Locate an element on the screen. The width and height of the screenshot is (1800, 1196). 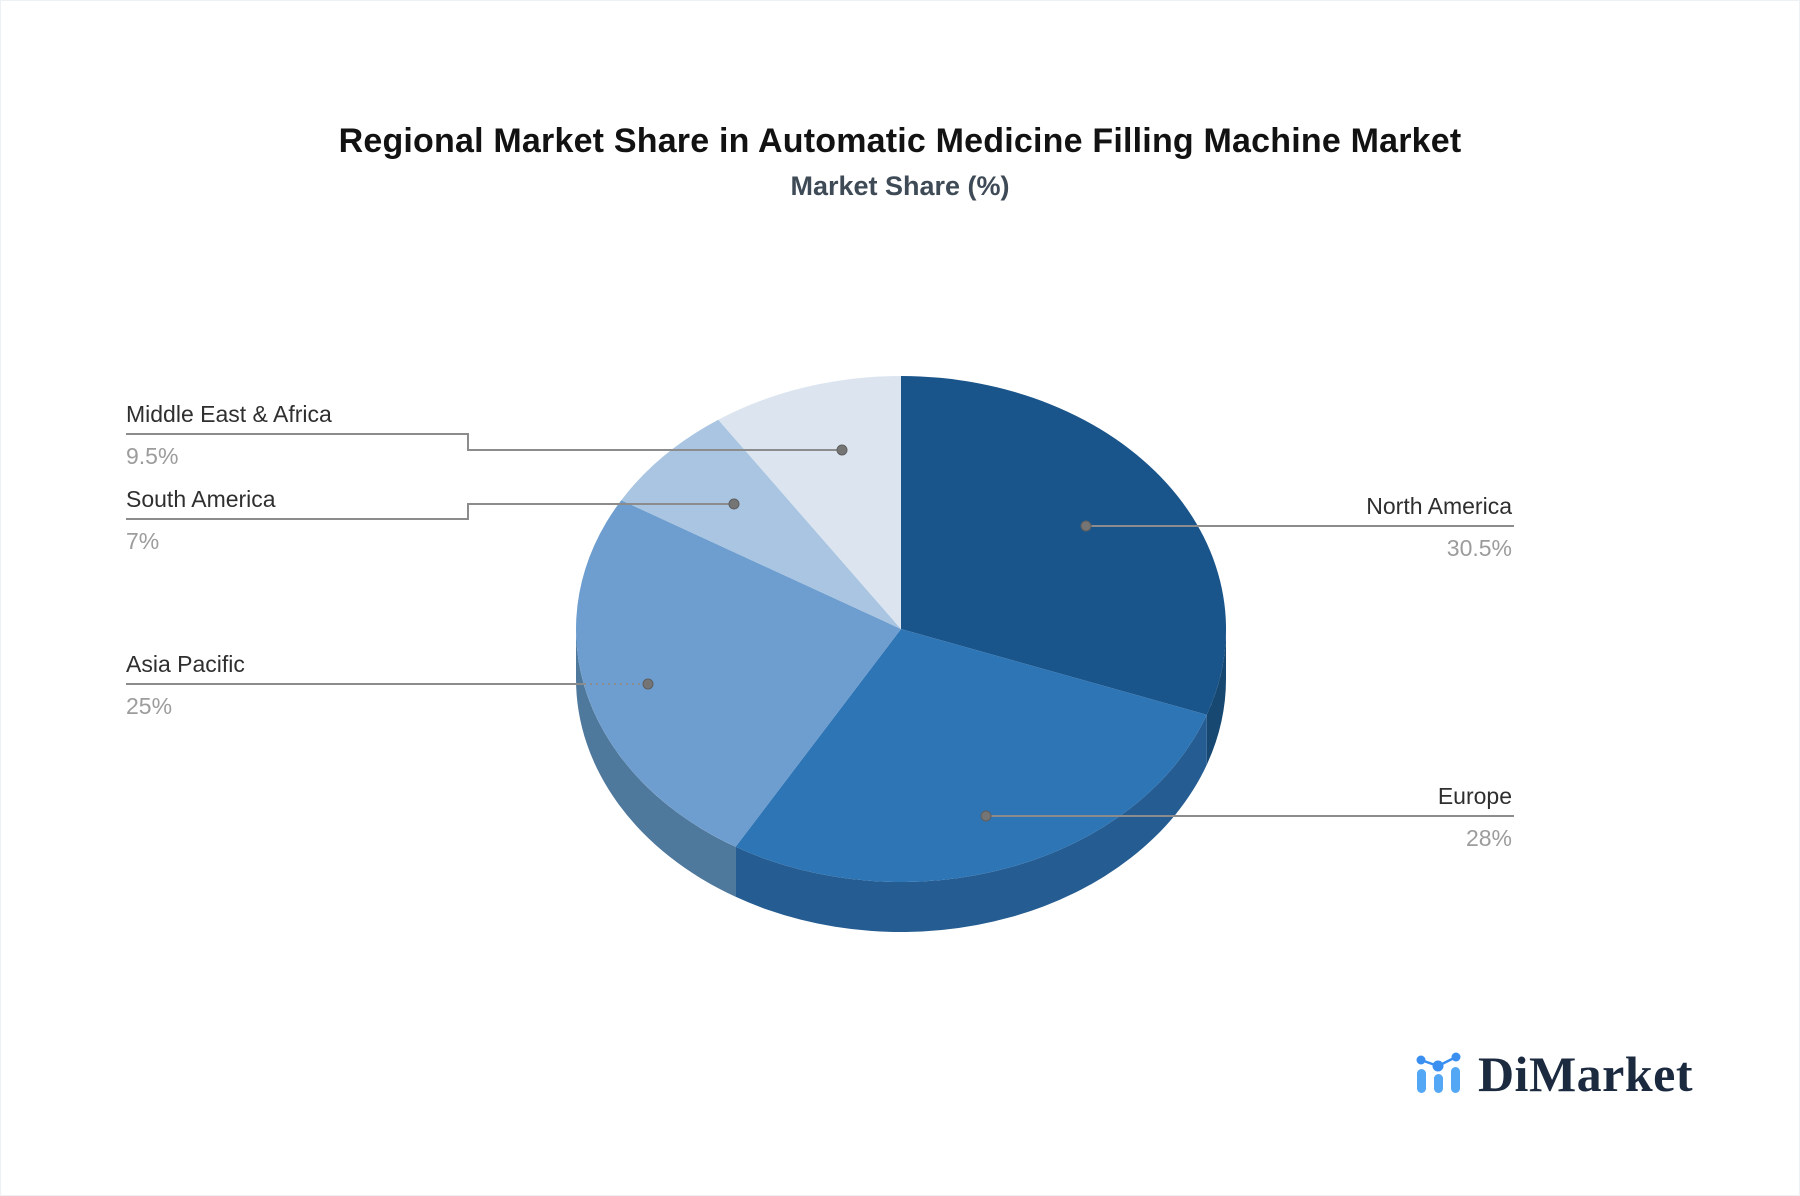
leader-dot-south-america is located at coordinates (734, 504).